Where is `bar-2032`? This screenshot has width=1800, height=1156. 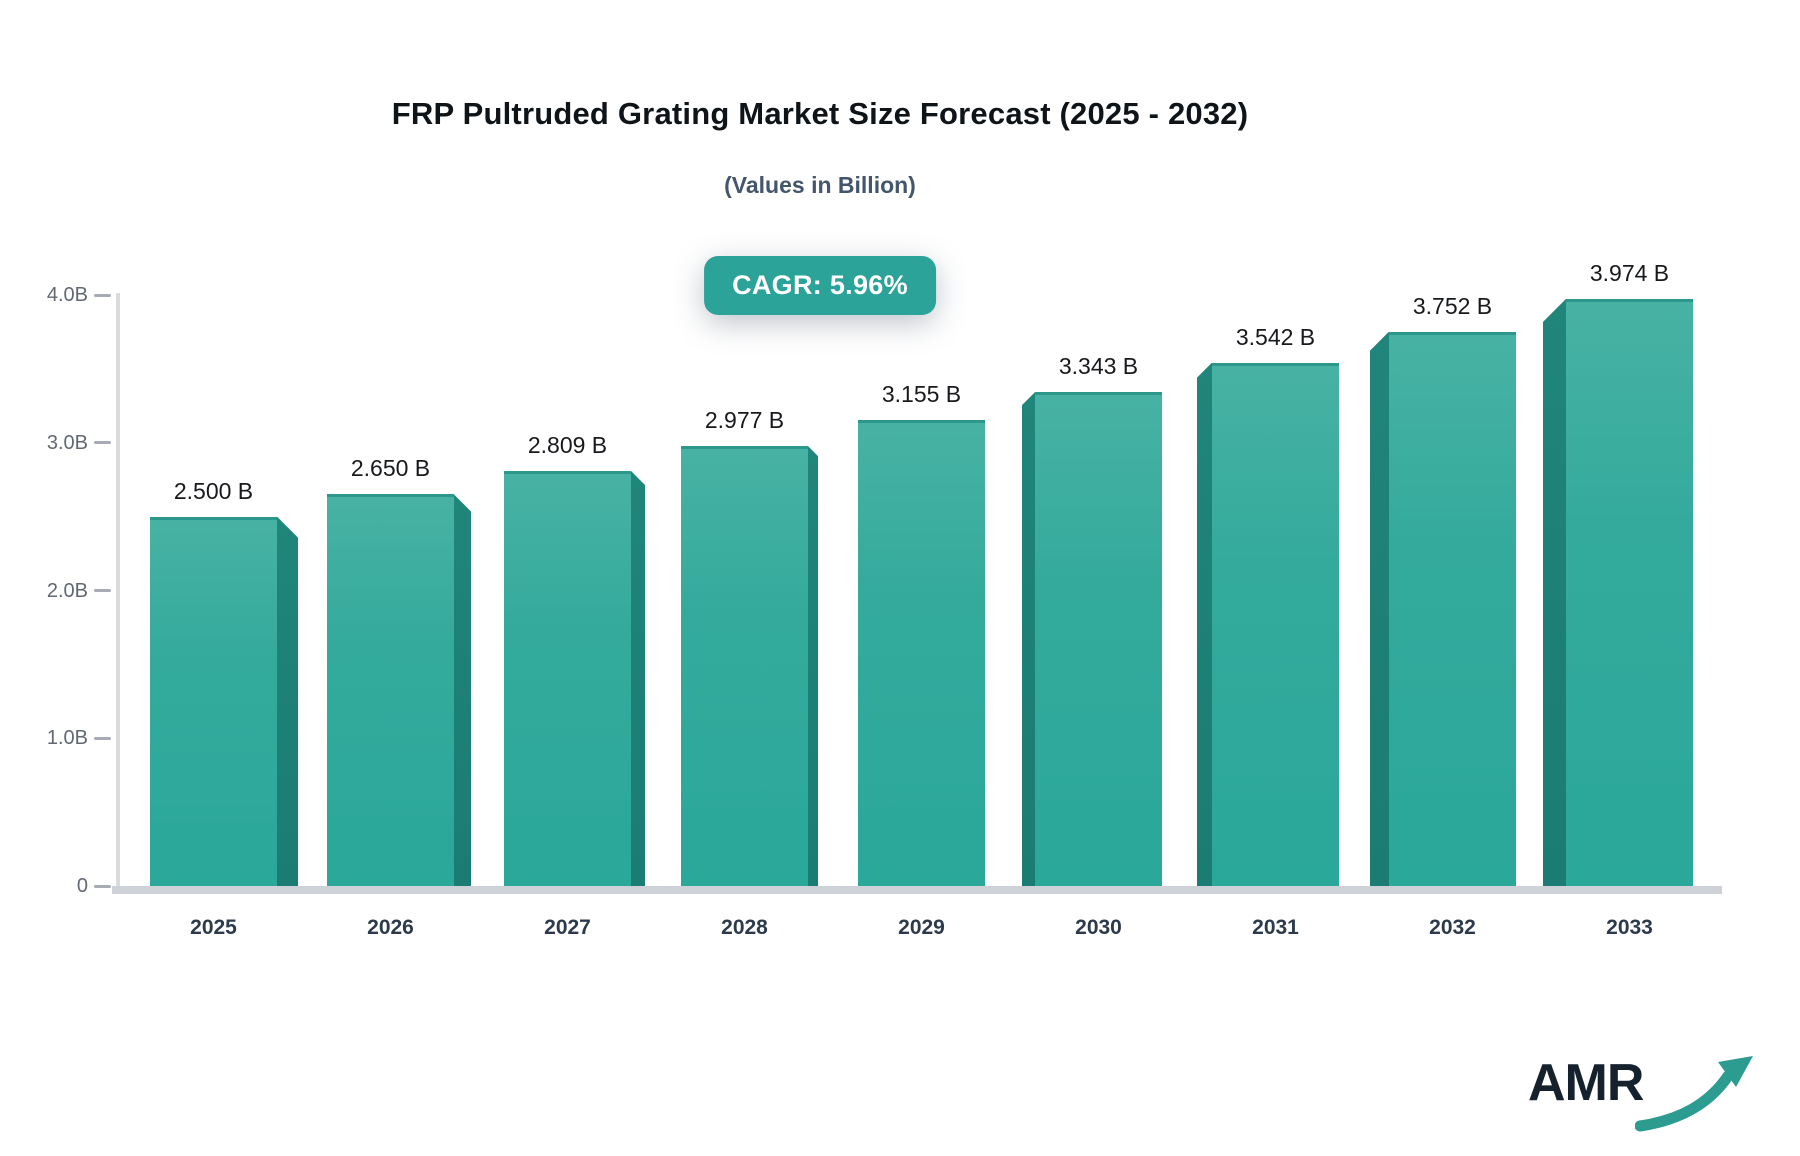
bar-2032 is located at coordinates (1452, 608).